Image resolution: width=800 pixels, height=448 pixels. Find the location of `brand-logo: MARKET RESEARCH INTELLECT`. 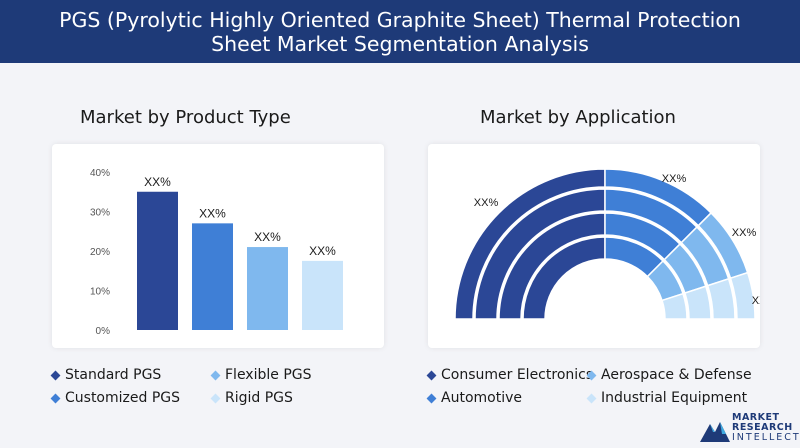

brand-logo: MARKET RESEARCH INTELLECT is located at coordinates (749, 427).